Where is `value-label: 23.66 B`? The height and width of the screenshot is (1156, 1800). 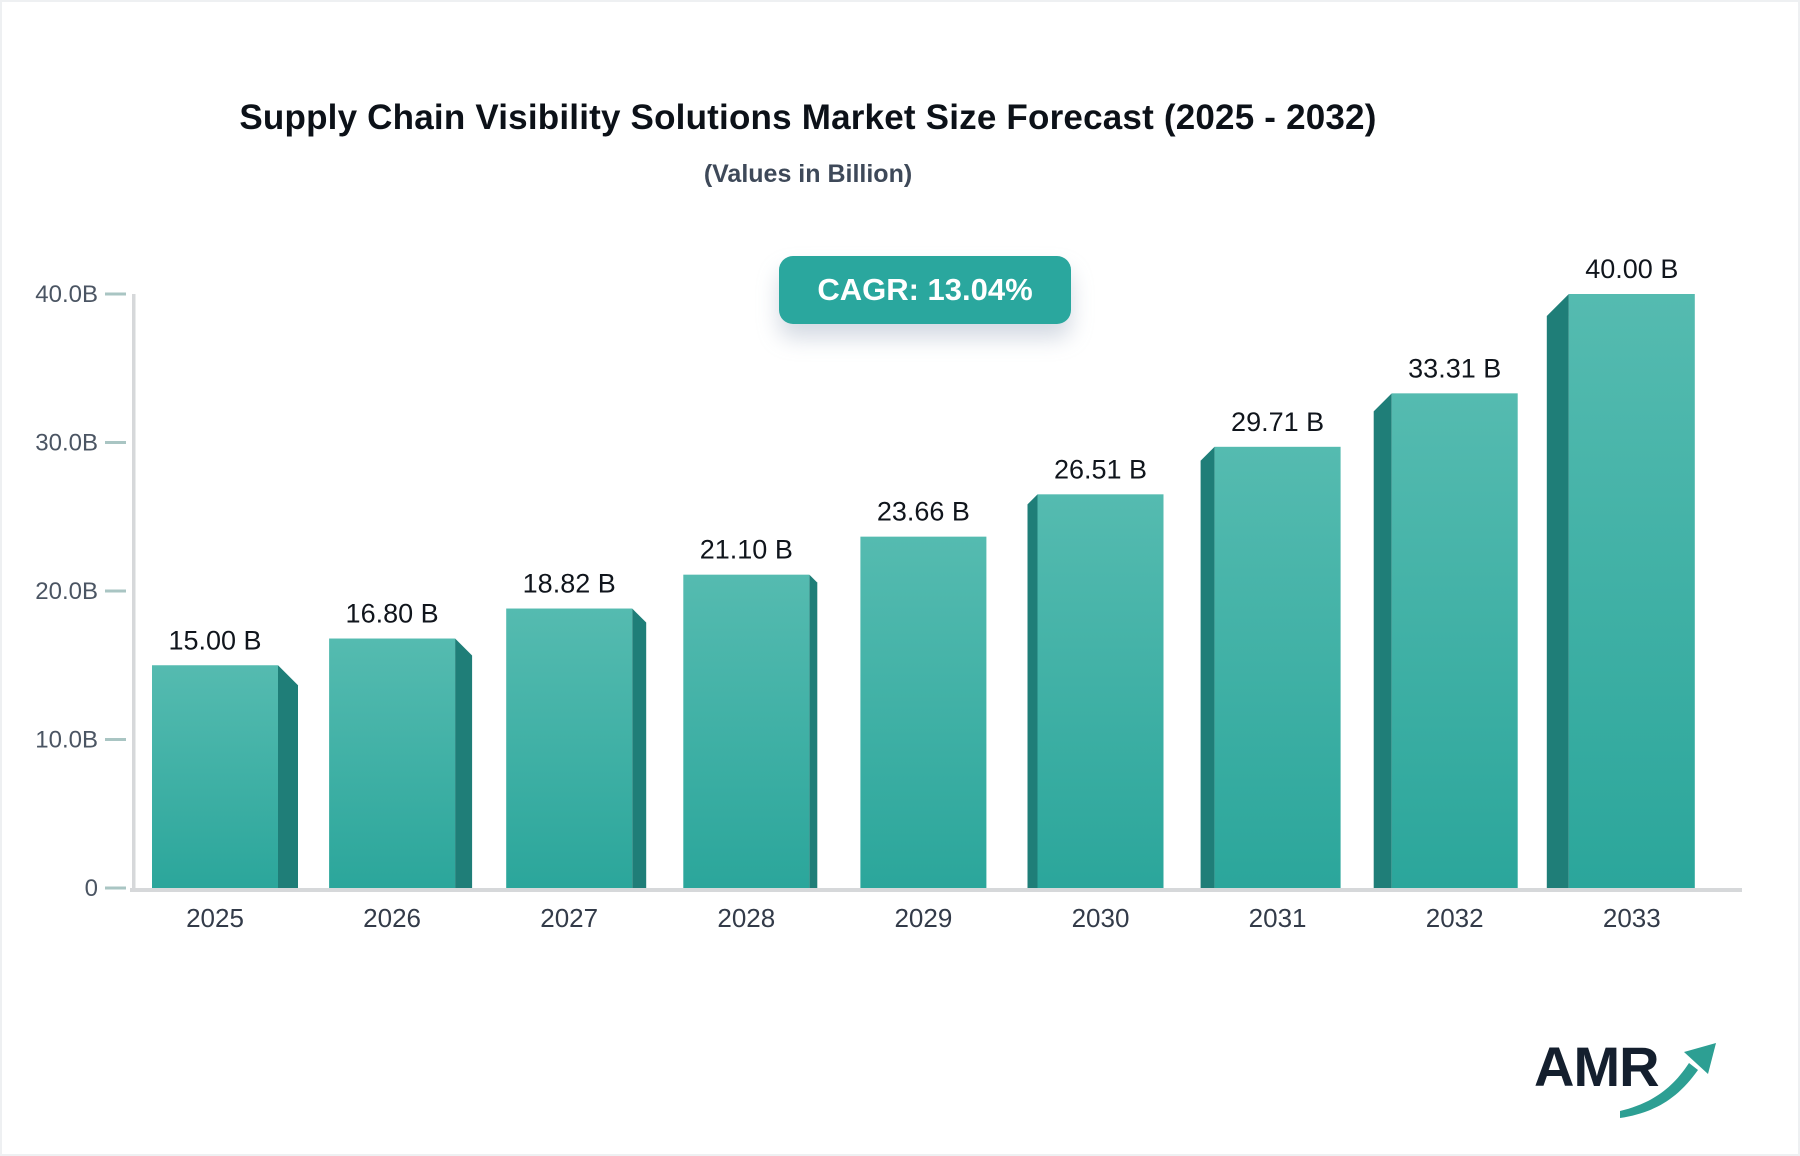 value-label: 23.66 B is located at coordinates (923, 512).